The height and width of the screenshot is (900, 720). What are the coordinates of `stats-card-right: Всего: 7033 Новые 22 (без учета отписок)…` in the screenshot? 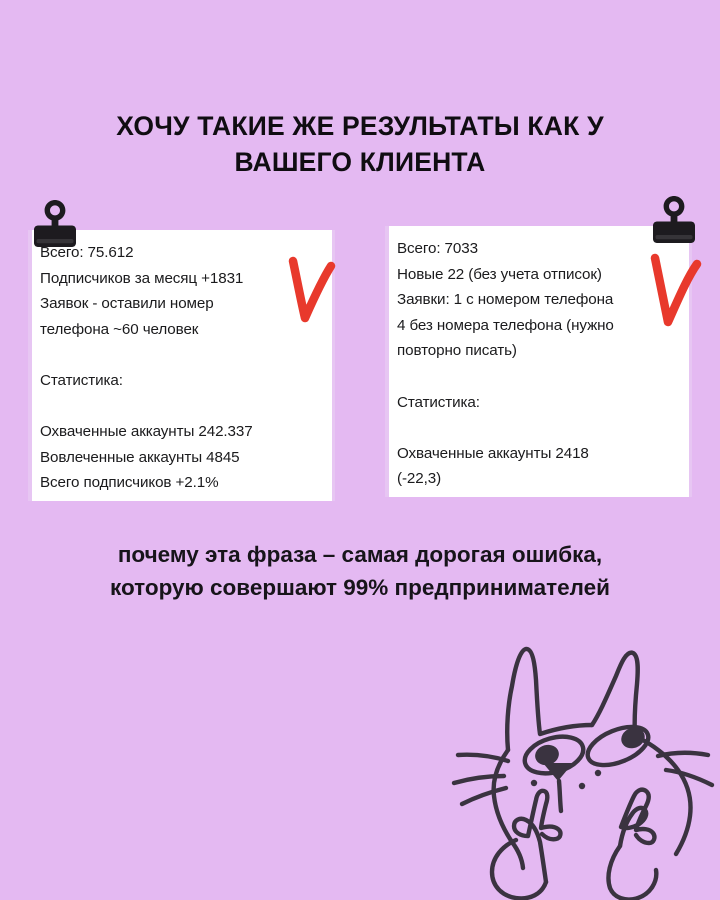 It's located at (538, 361).